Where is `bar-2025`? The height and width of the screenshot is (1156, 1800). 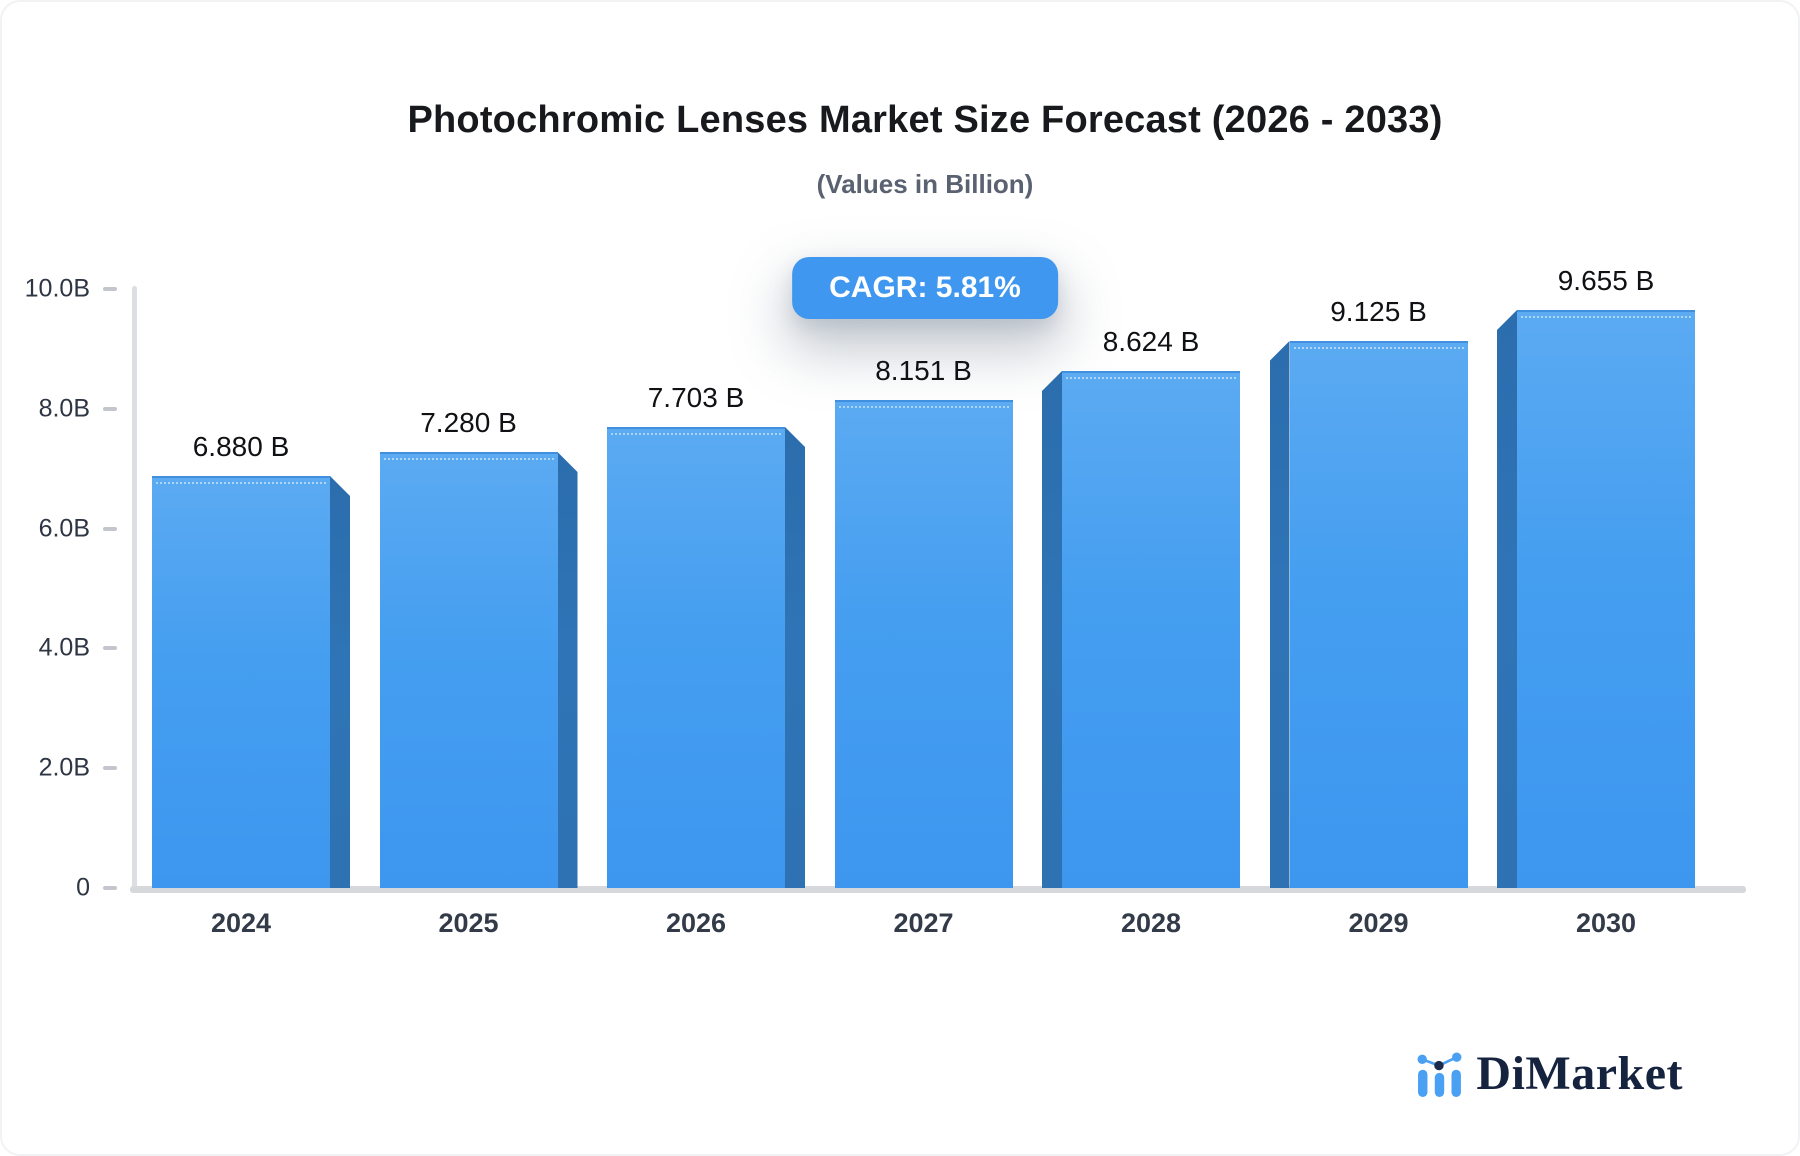 bar-2025 is located at coordinates (478, 670).